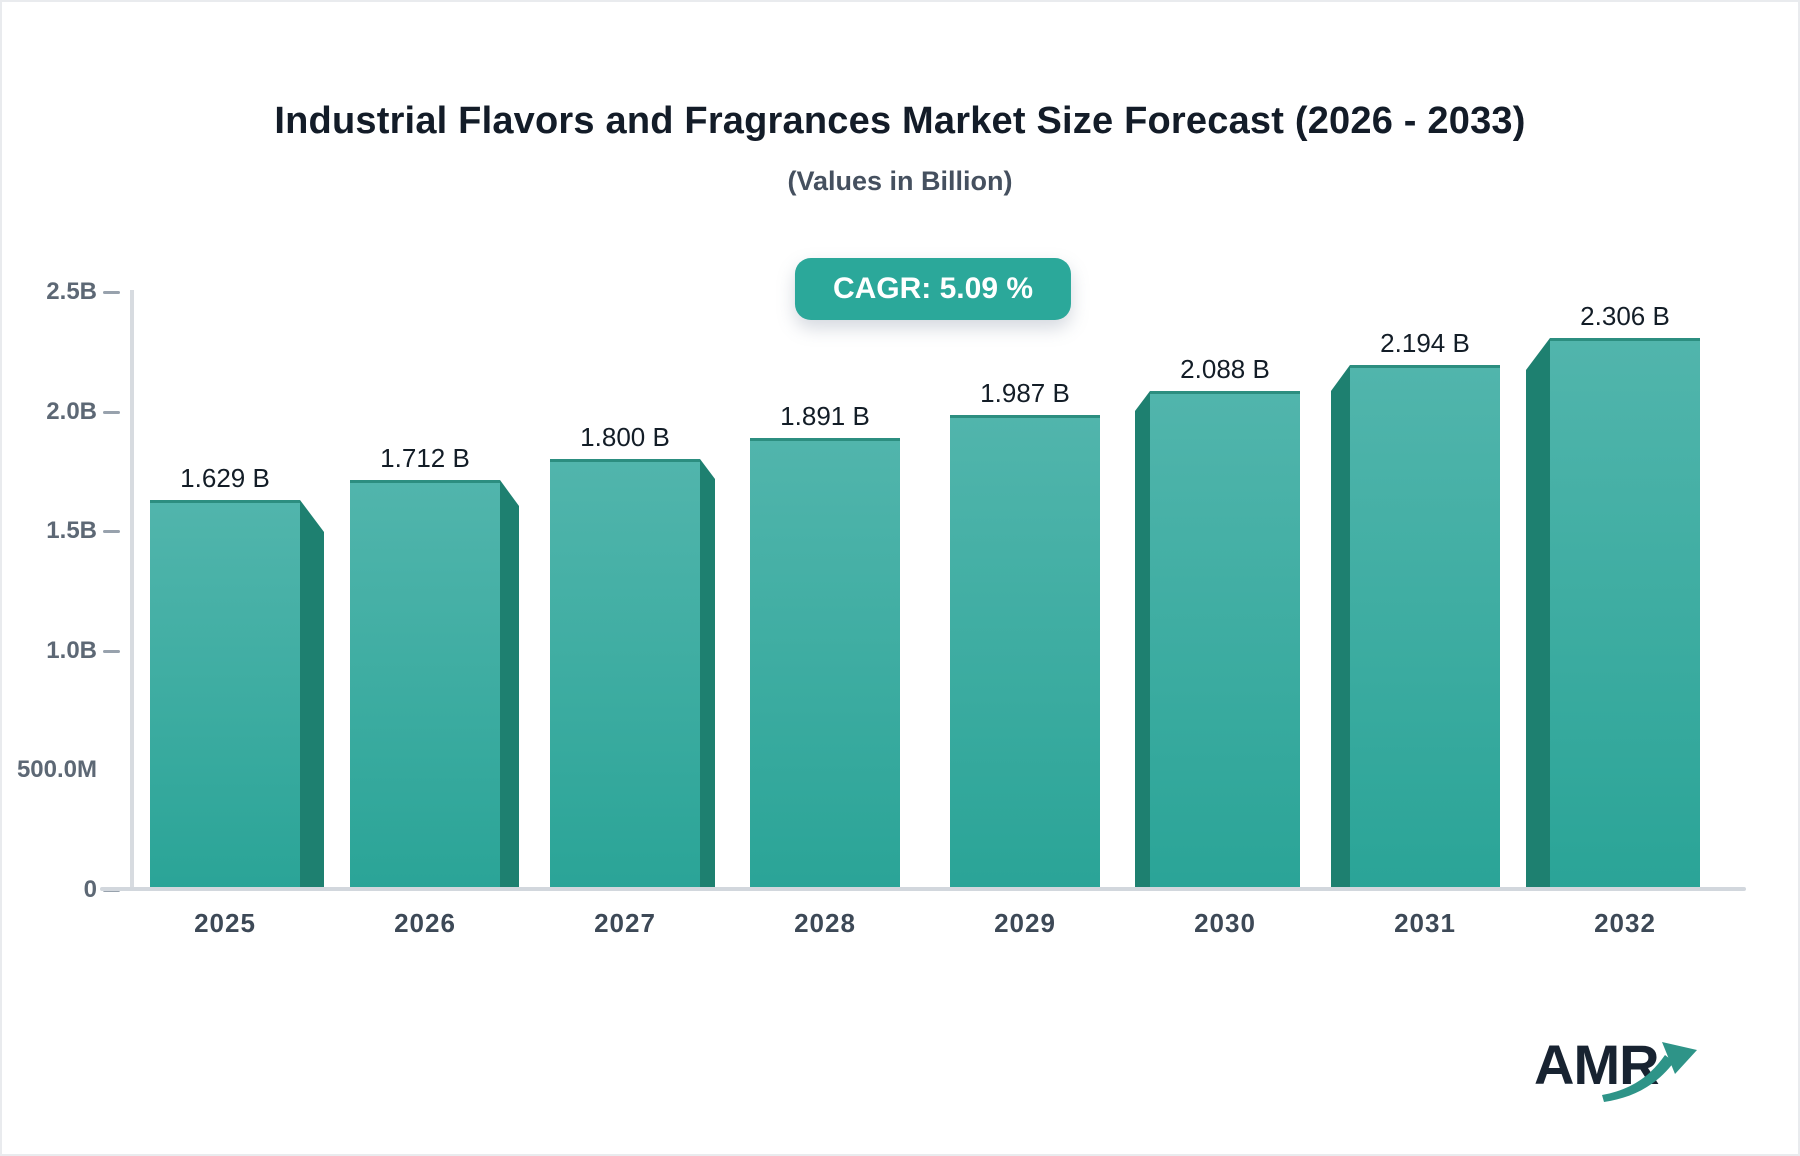 The width and height of the screenshot is (1800, 1156). I want to click on bar-2027, so click(625, 674).